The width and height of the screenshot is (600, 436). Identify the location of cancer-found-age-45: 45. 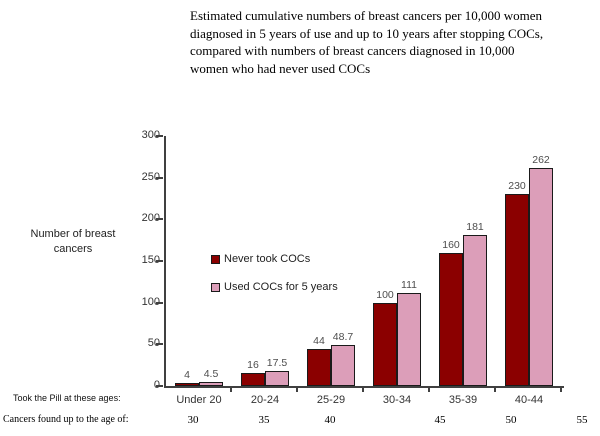
(440, 420).